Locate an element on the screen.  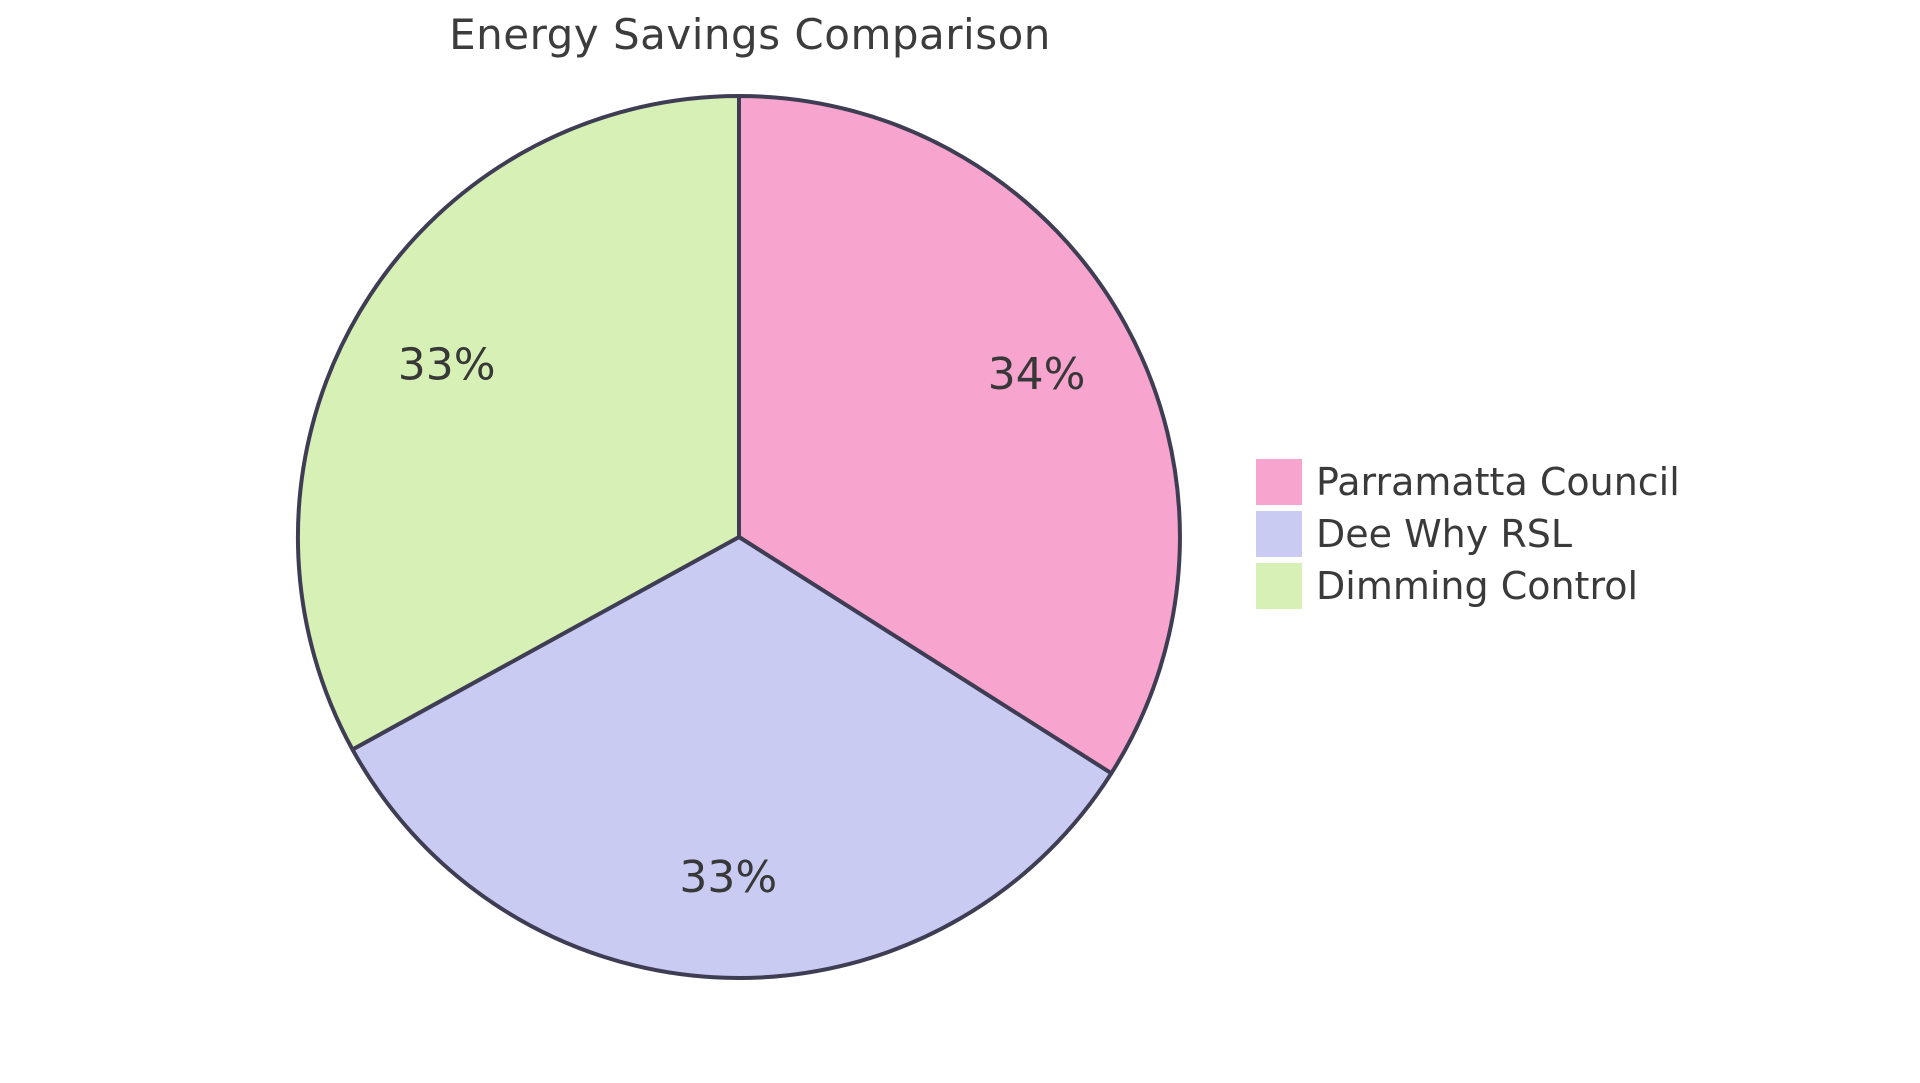
legend-label: Parramatta Council is located at coordinates (1498, 482).